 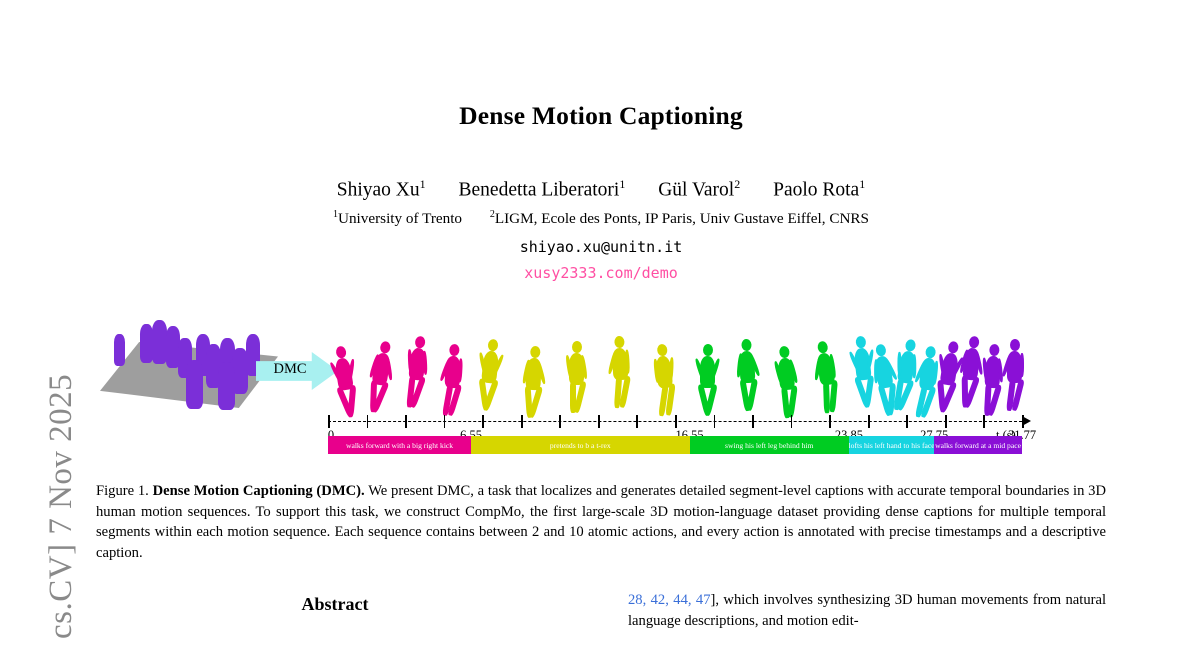 What do you see at coordinates (580, 445) in the screenshot?
I see `segment-caption-bar: pretends to b a t-rex` at bounding box center [580, 445].